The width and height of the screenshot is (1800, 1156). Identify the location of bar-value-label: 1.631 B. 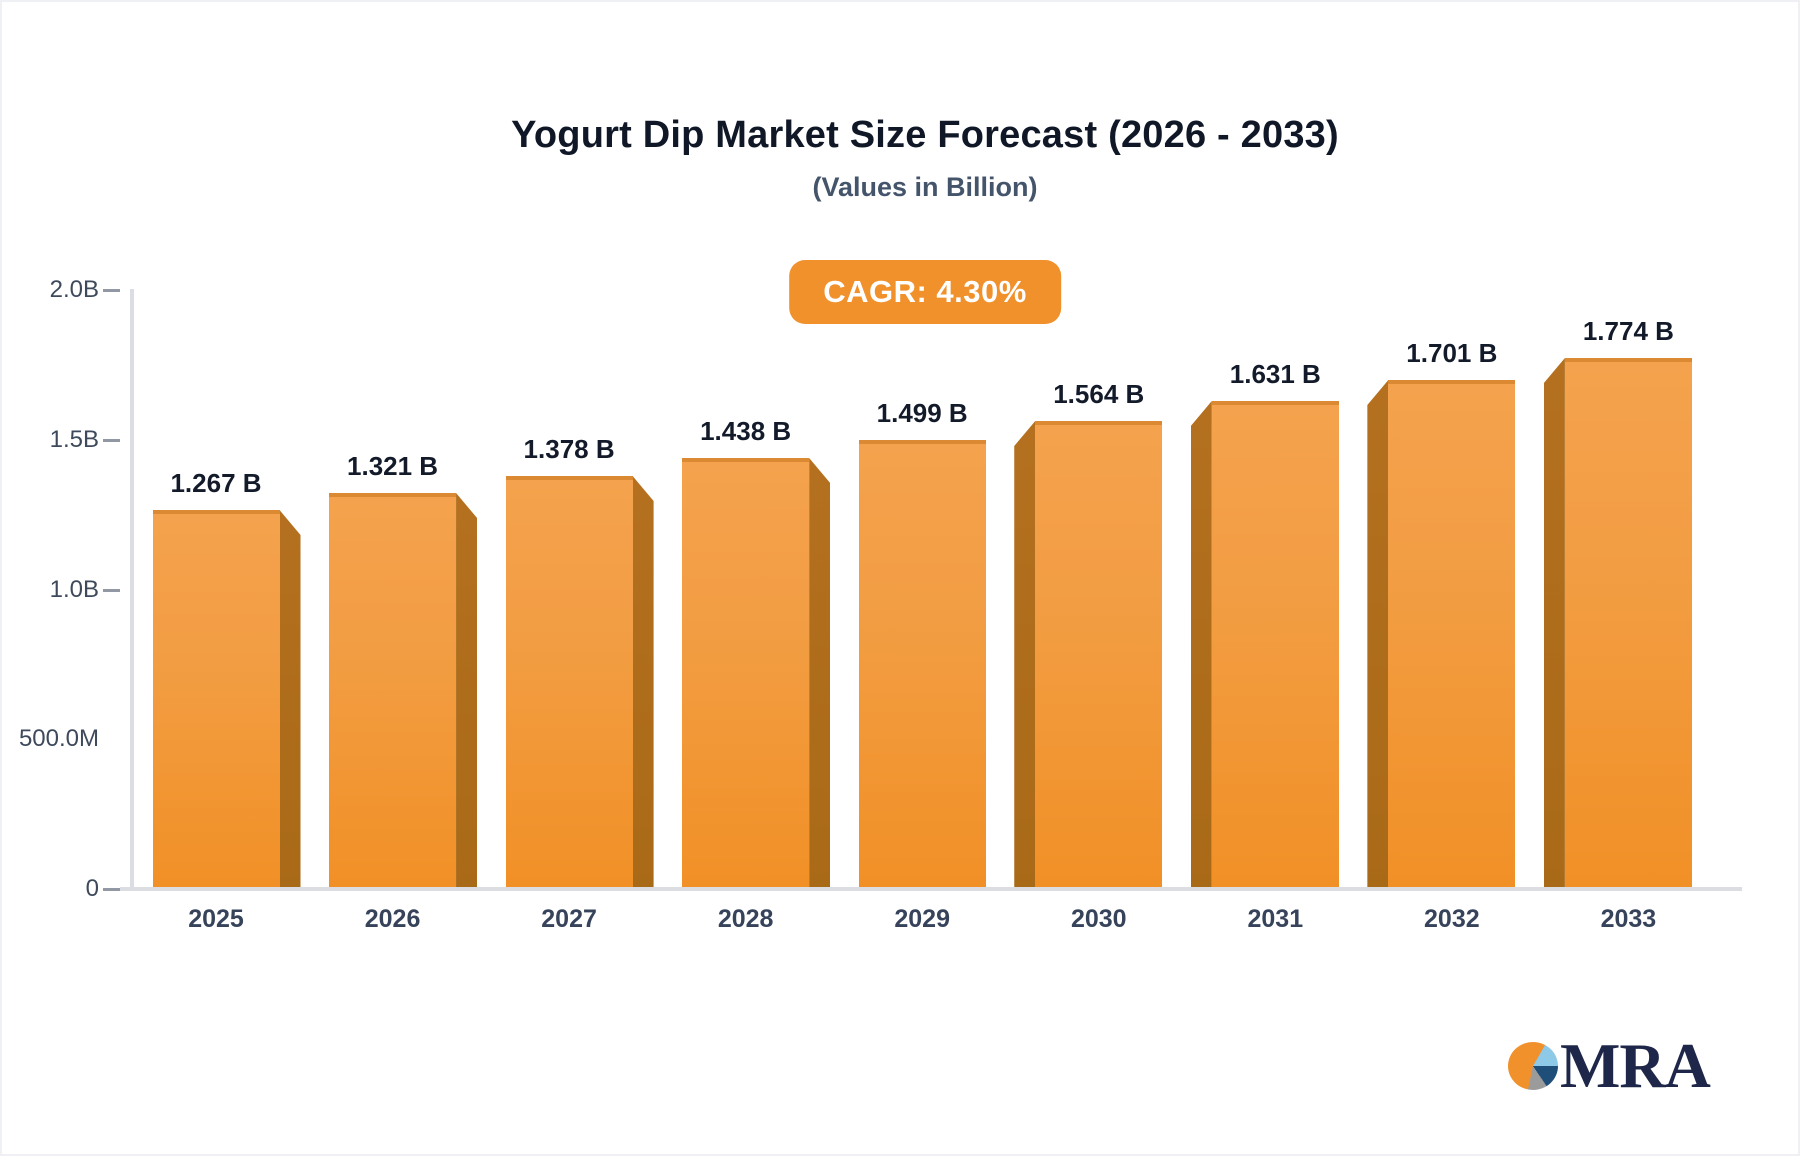
(1275, 374).